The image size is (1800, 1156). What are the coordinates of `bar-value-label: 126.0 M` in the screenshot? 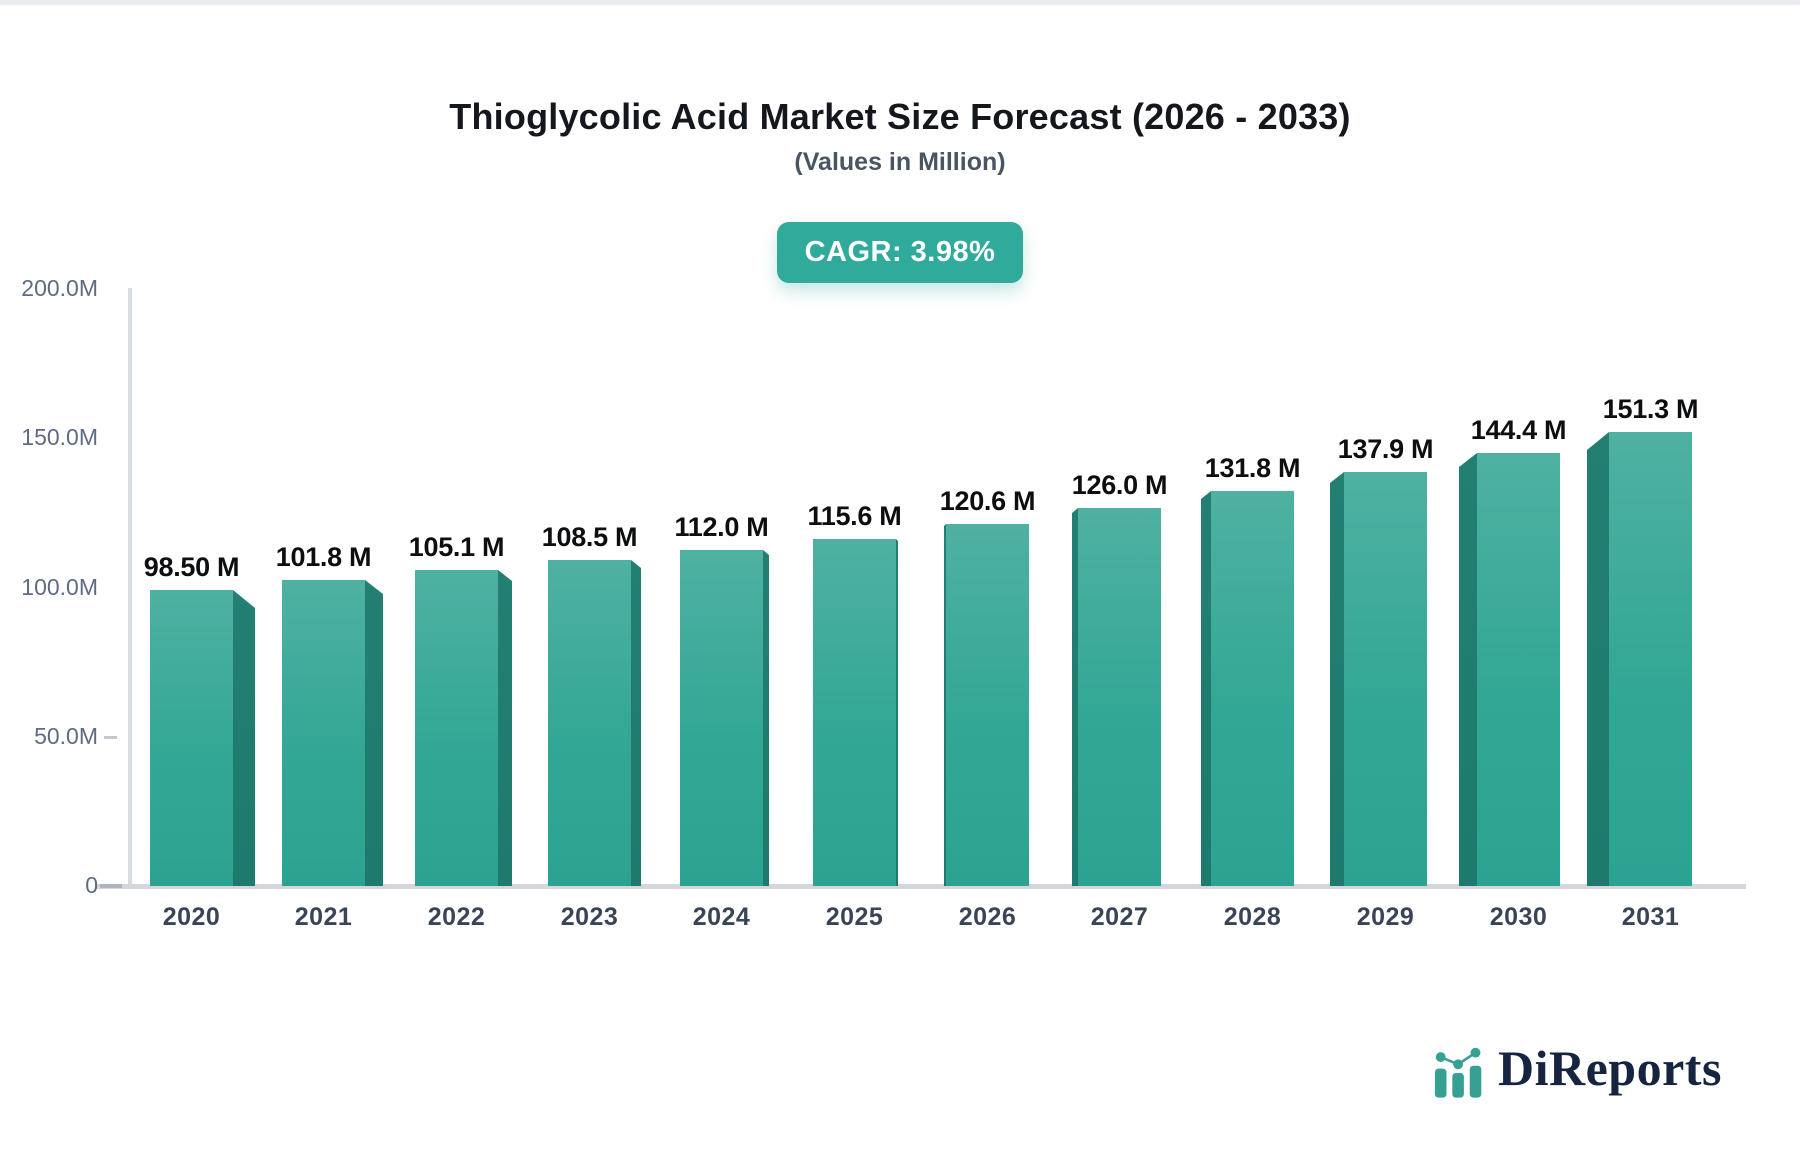 It's located at (1119, 485).